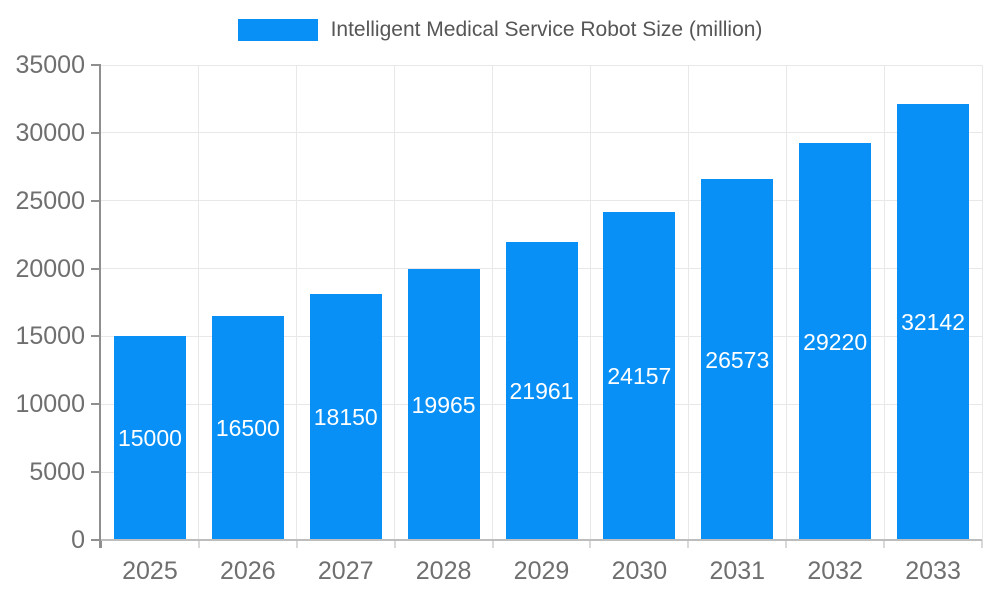  Describe the element at coordinates (150, 571) in the screenshot. I see `x-axis-tick-label: 2025` at that location.